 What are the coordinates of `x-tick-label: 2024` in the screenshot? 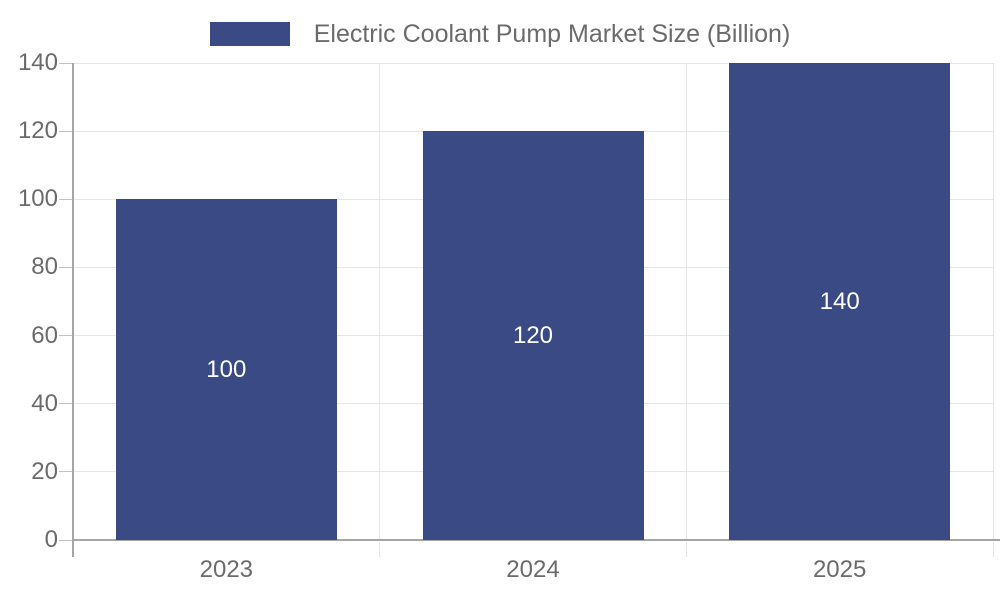 It's located at (533, 569).